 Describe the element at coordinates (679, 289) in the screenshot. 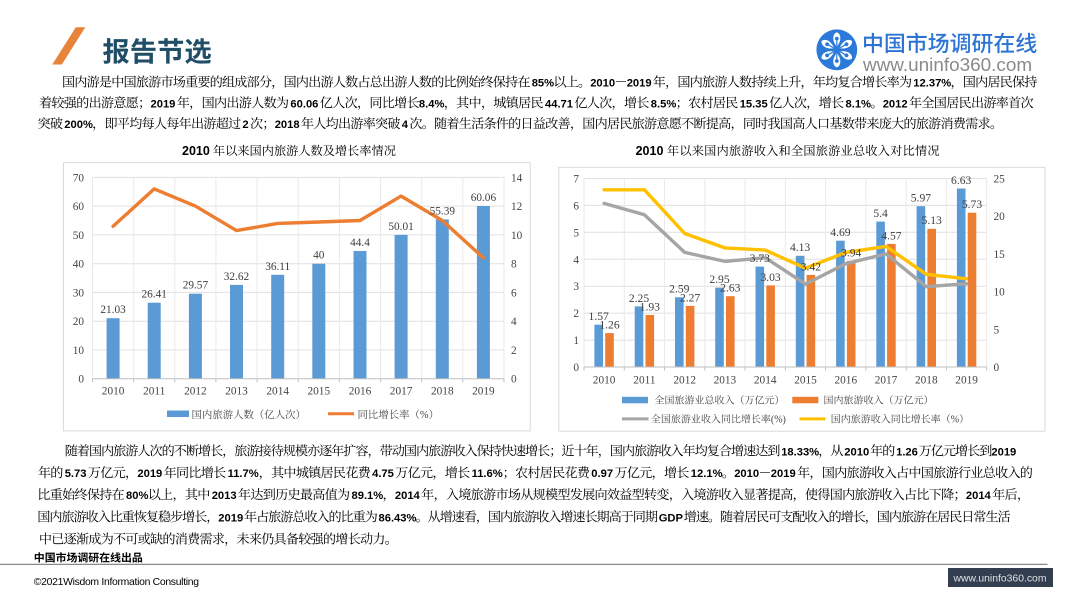

I see `svg-text: 2.59` at that location.